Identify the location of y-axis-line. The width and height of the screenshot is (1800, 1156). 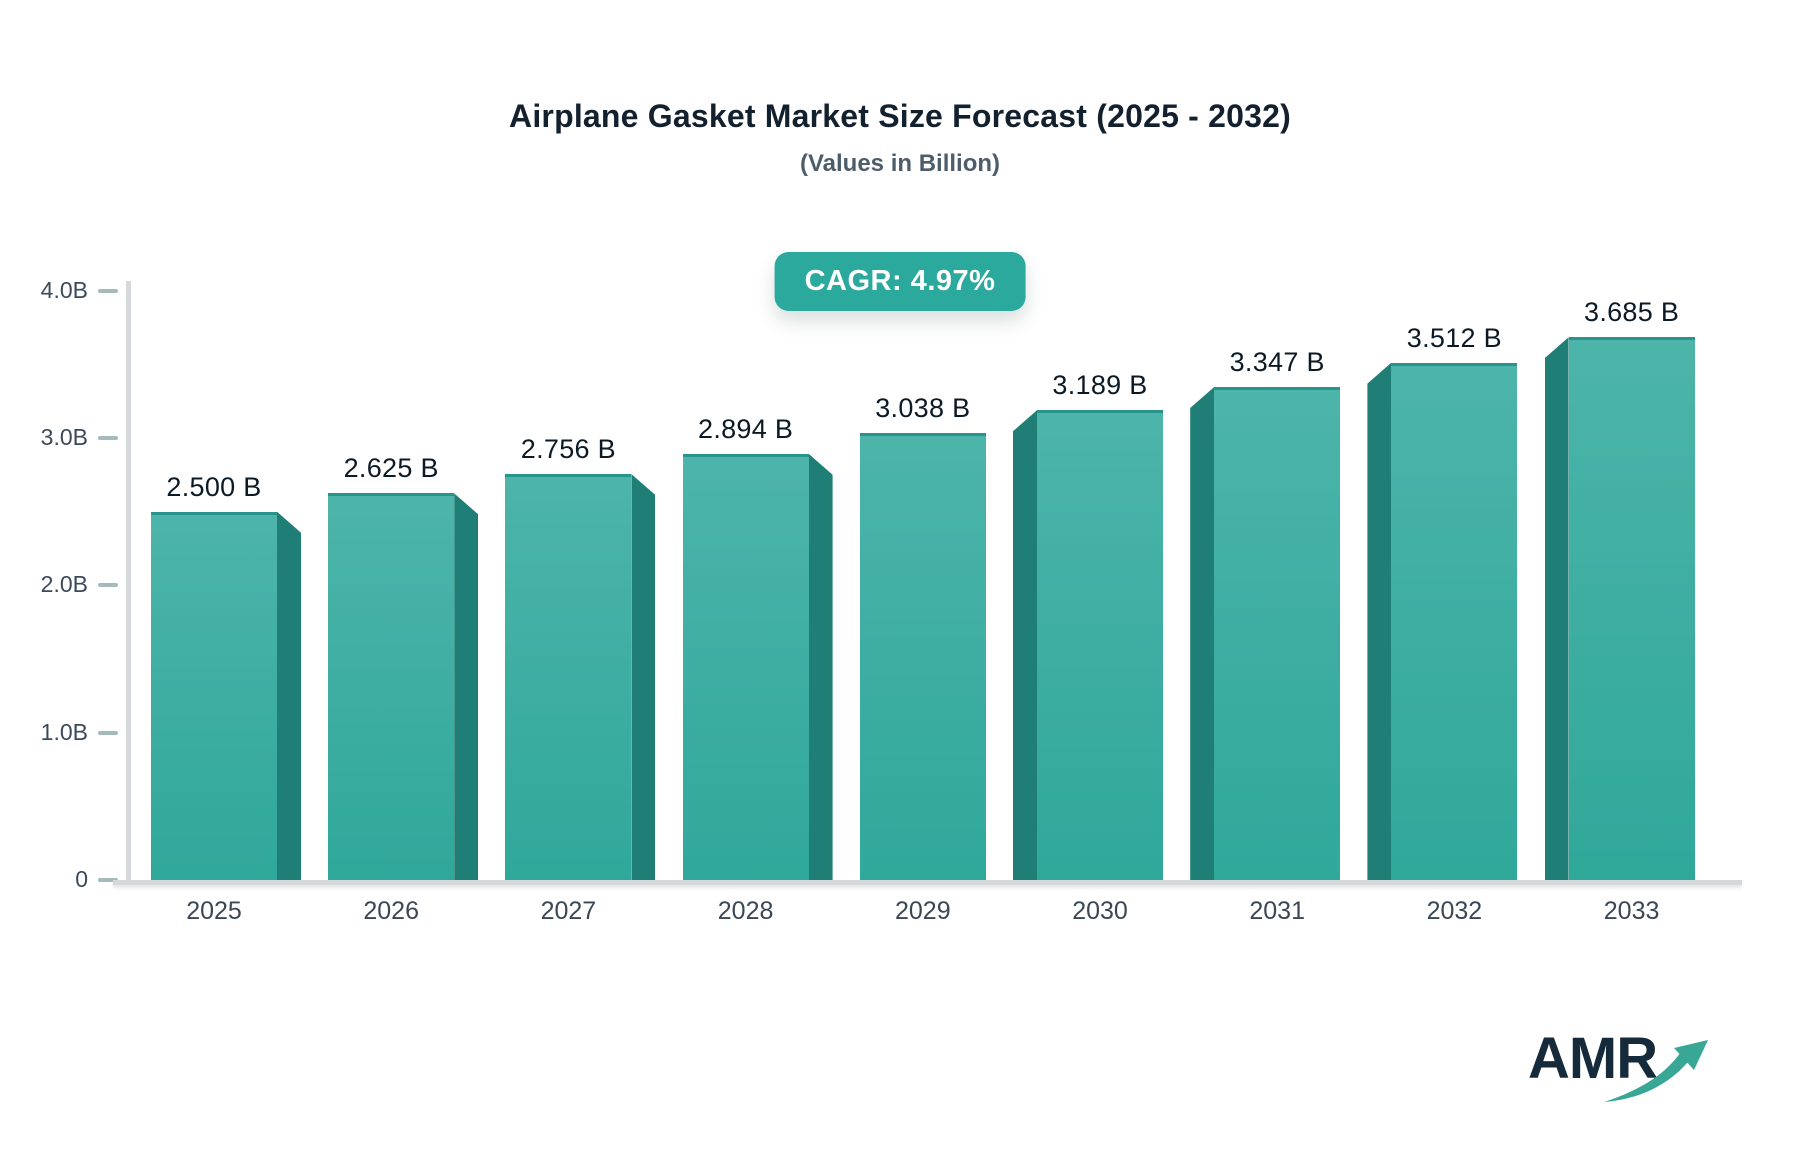
(128, 582).